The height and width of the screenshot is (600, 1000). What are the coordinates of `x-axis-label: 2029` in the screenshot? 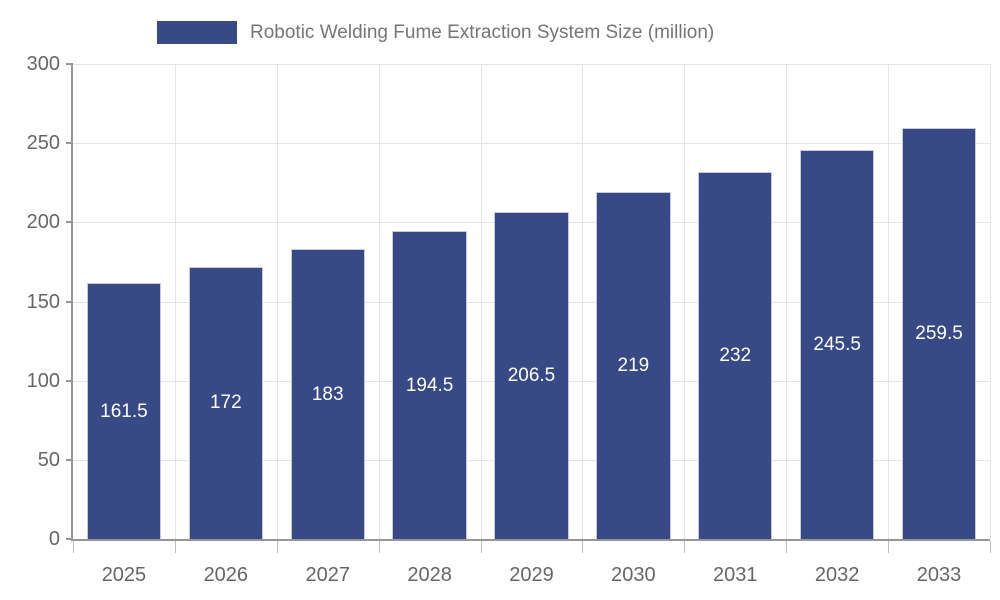 It's located at (531, 575).